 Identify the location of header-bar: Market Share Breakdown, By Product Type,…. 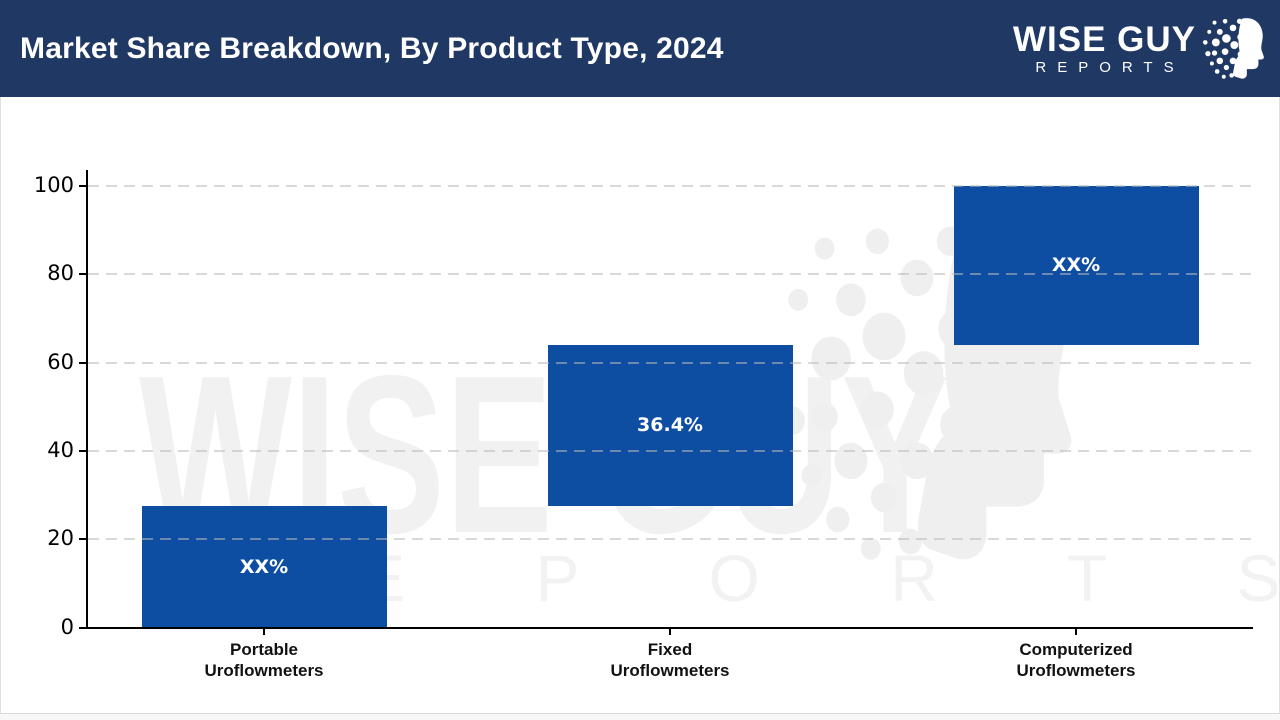
(640, 48).